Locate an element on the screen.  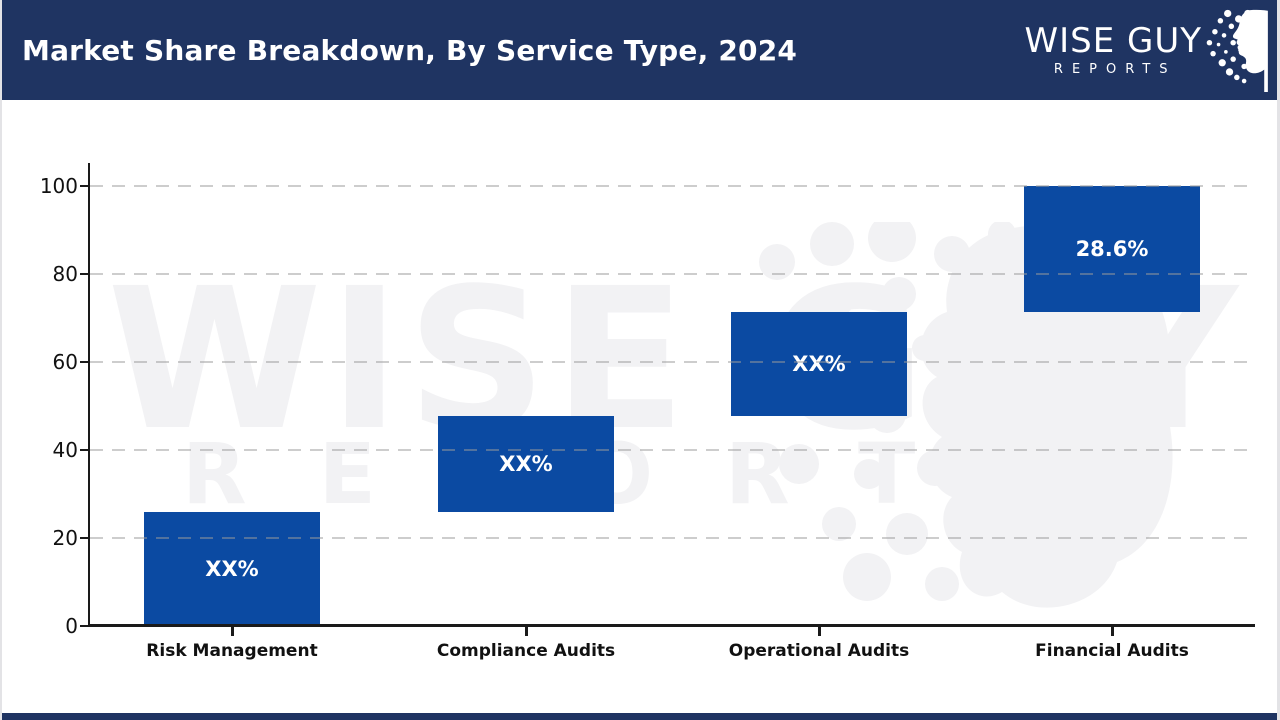
logo-text: WISE GUY REPORTS is located at coordinates (1113, 50).